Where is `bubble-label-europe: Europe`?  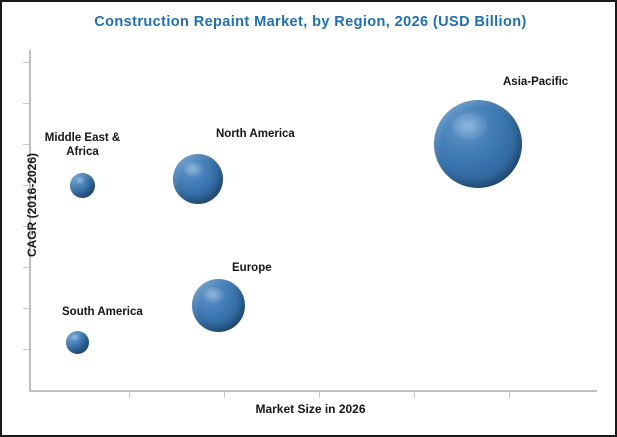
bubble-label-europe: Europe is located at coordinates (252, 268).